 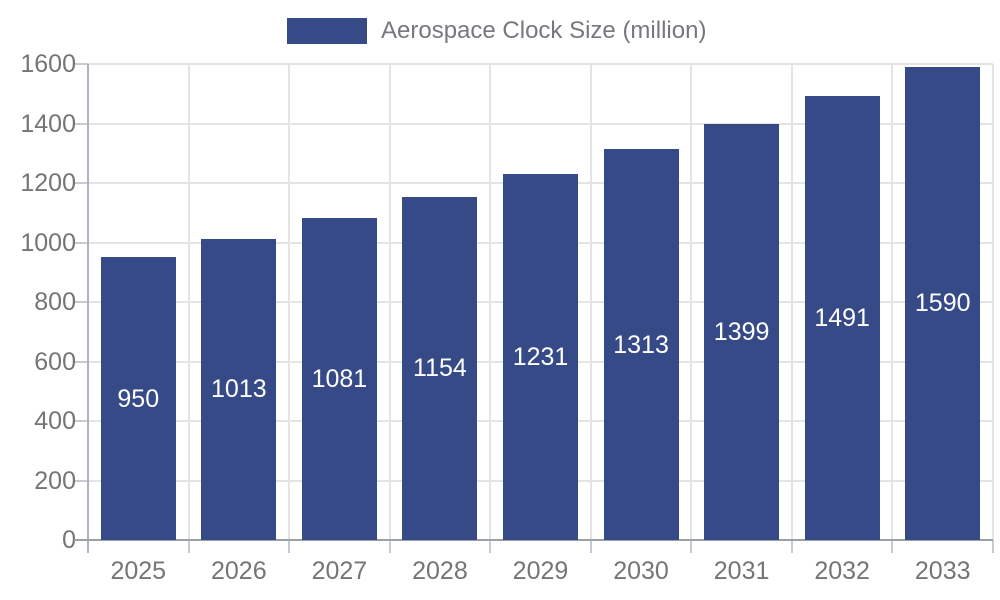 I want to click on y-axis-label: 1200, so click(x=48, y=183).